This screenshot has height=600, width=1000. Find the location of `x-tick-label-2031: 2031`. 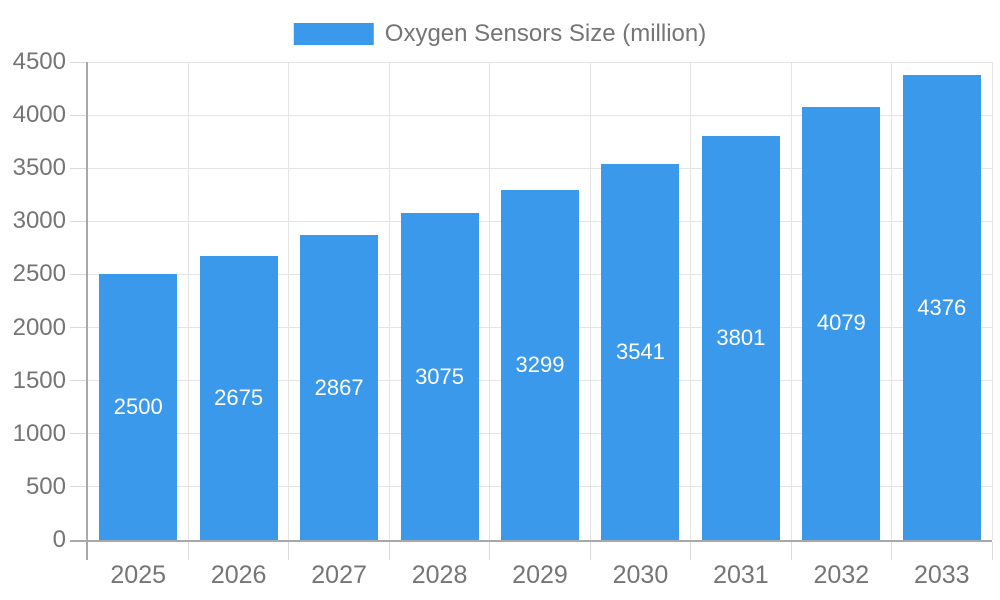

x-tick-label-2031: 2031 is located at coordinates (741, 575).